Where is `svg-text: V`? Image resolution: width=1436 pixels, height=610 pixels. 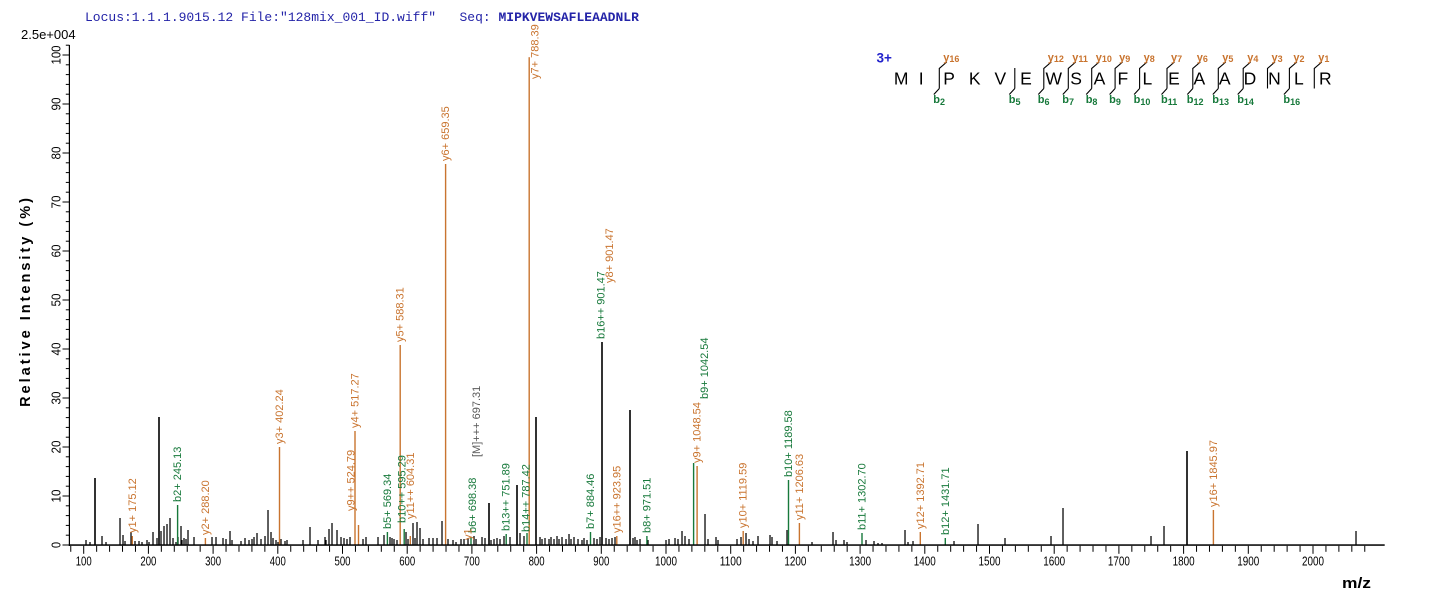
svg-text: V is located at coordinates (1000, 79).